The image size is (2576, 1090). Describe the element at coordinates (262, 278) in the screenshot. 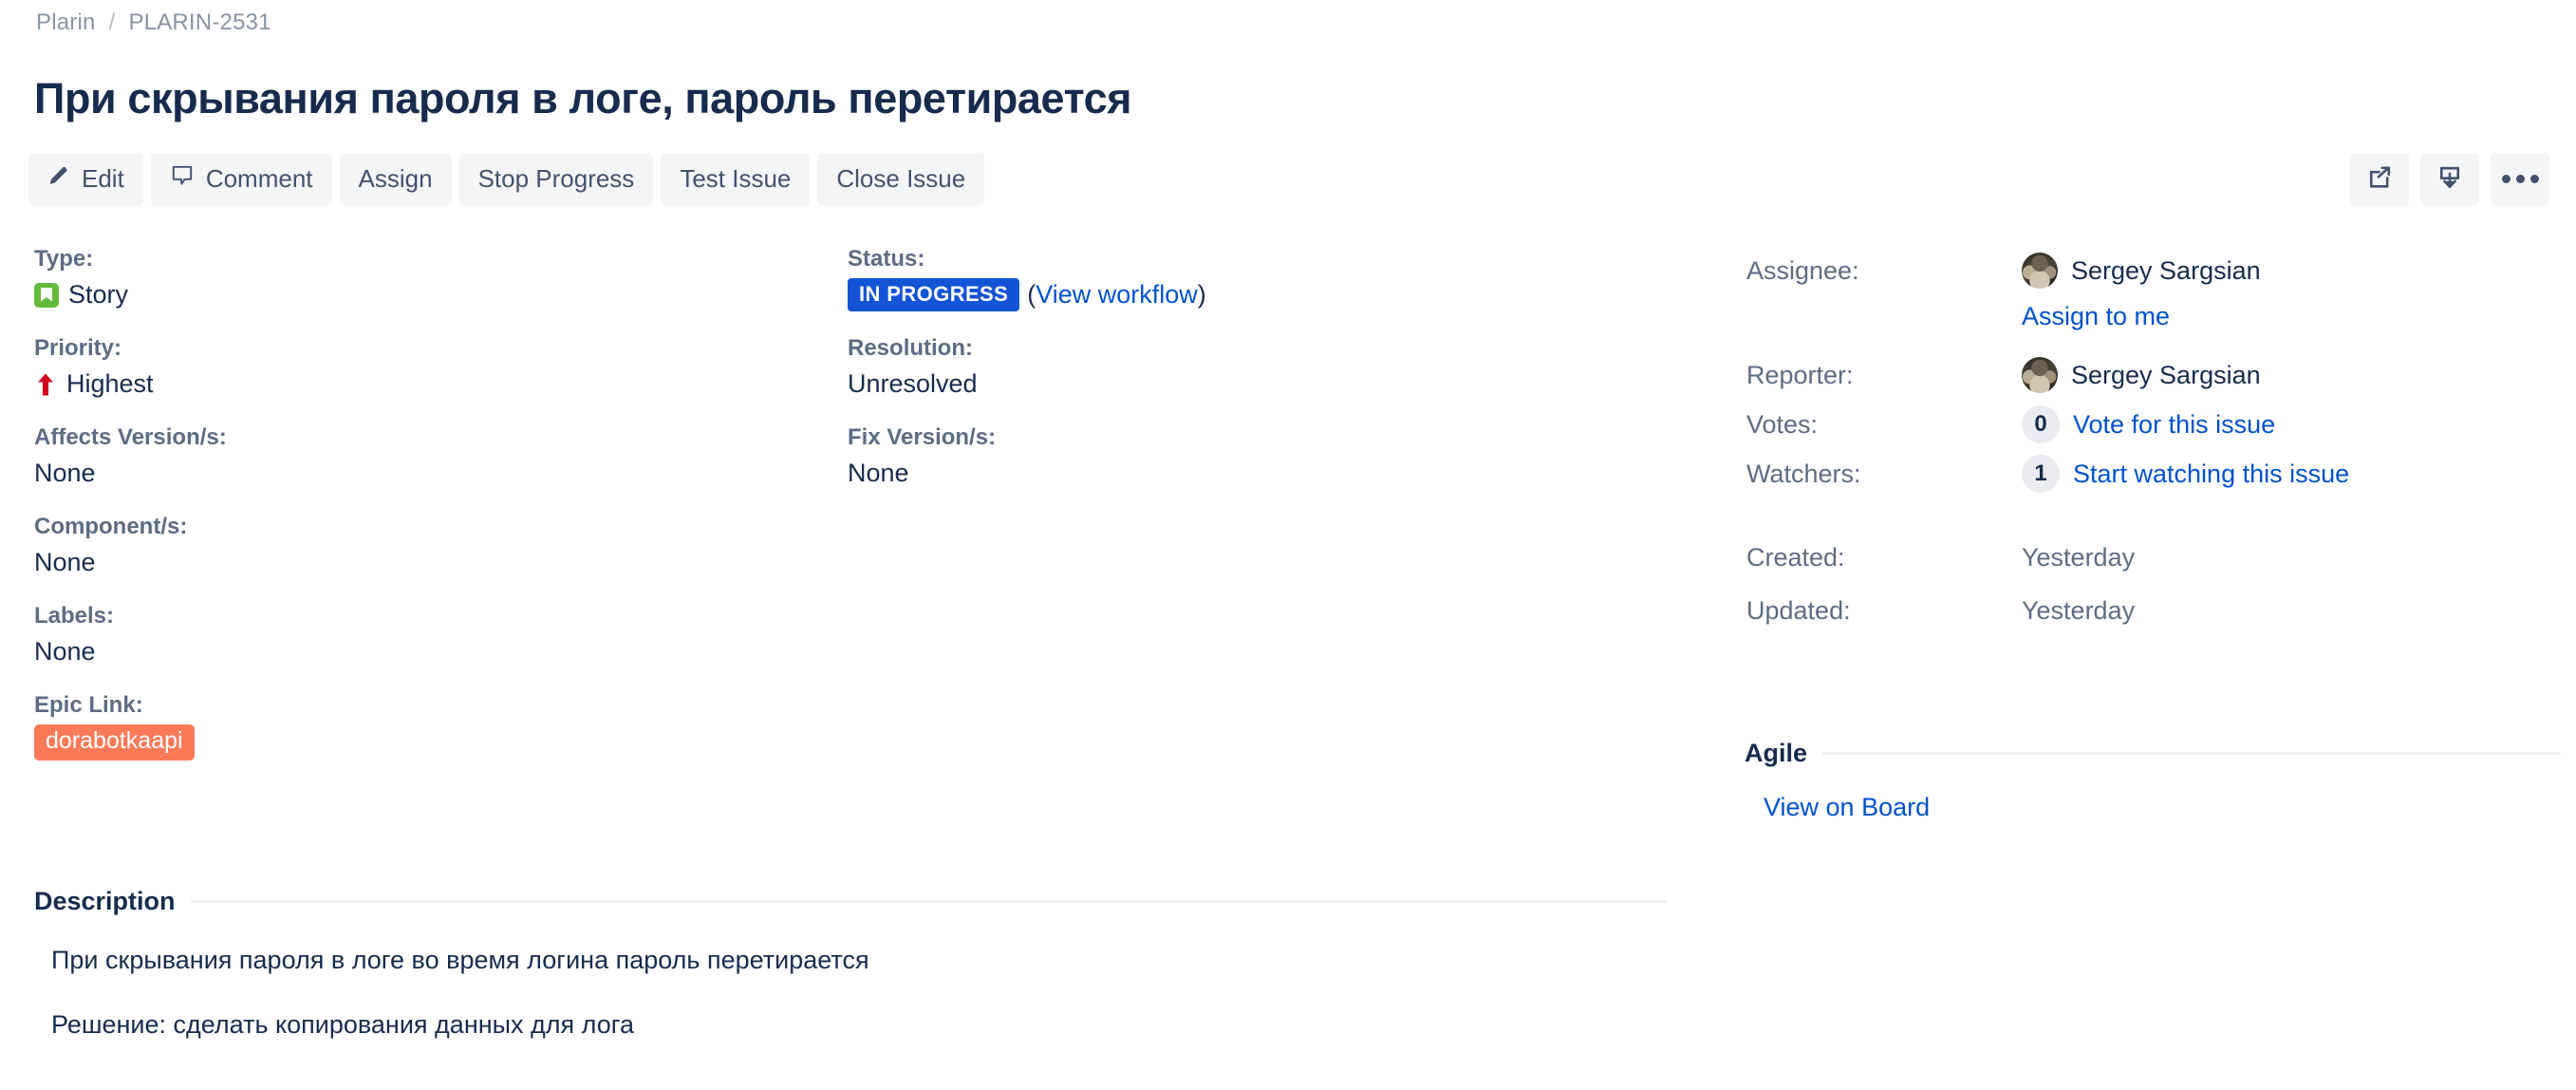

I see `field-type: Type: Story` at that location.